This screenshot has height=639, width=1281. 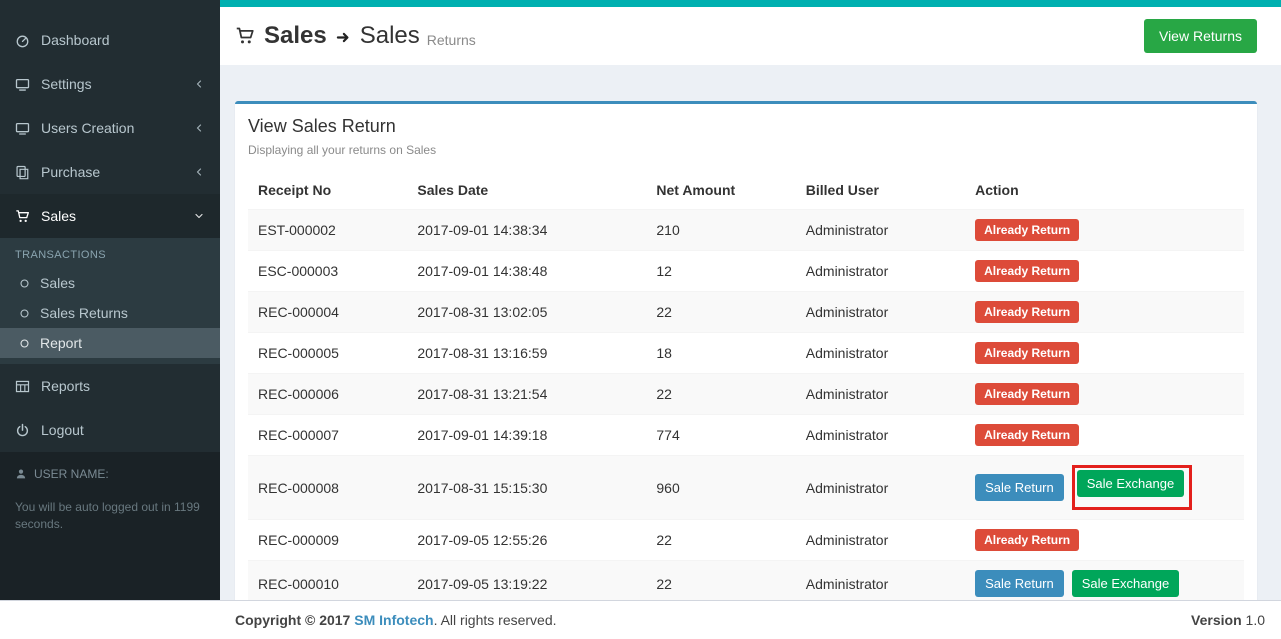 What do you see at coordinates (342, 150) in the screenshot?
I see `panel-subtitle: Displaying all your returns on Sales` at bounding box center [342, 150].